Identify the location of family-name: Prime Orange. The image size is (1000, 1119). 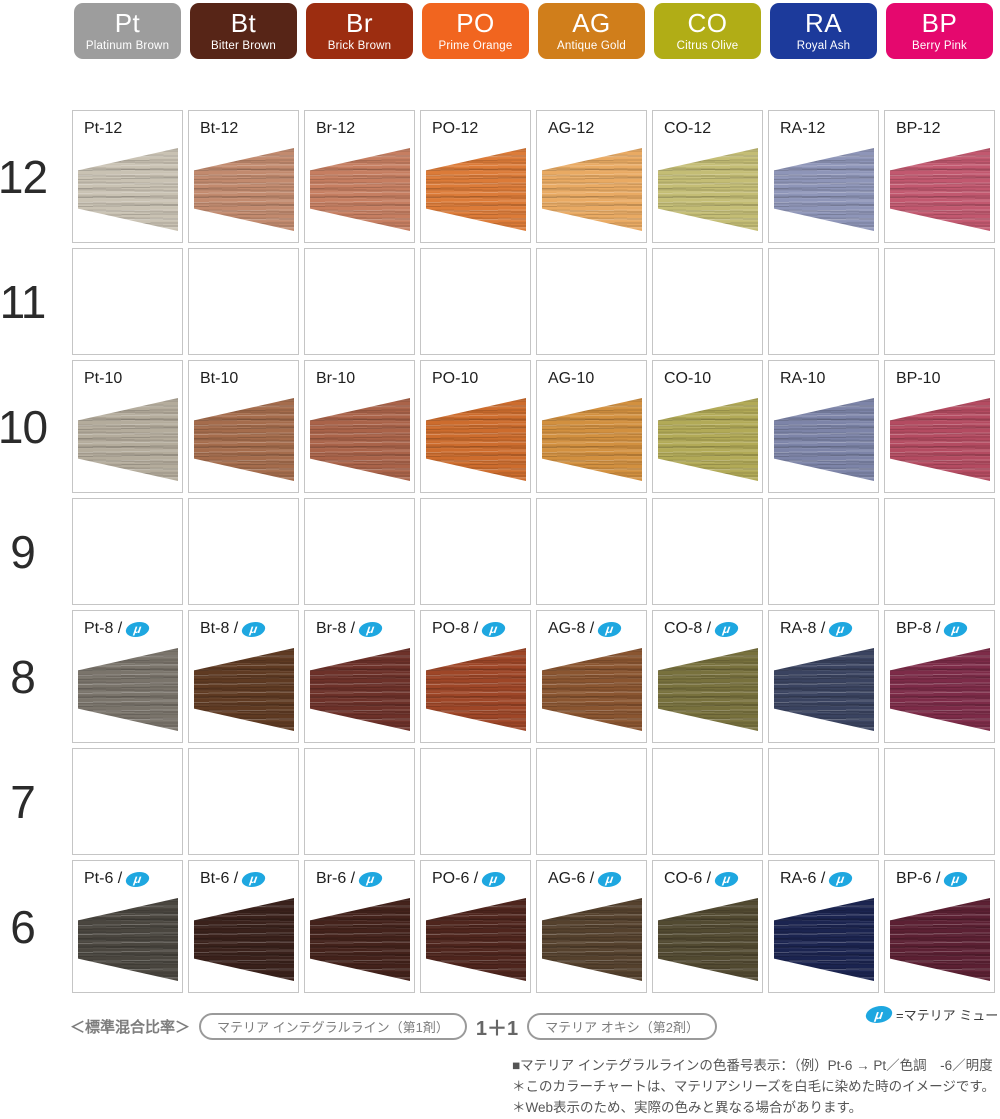
(475, 46).